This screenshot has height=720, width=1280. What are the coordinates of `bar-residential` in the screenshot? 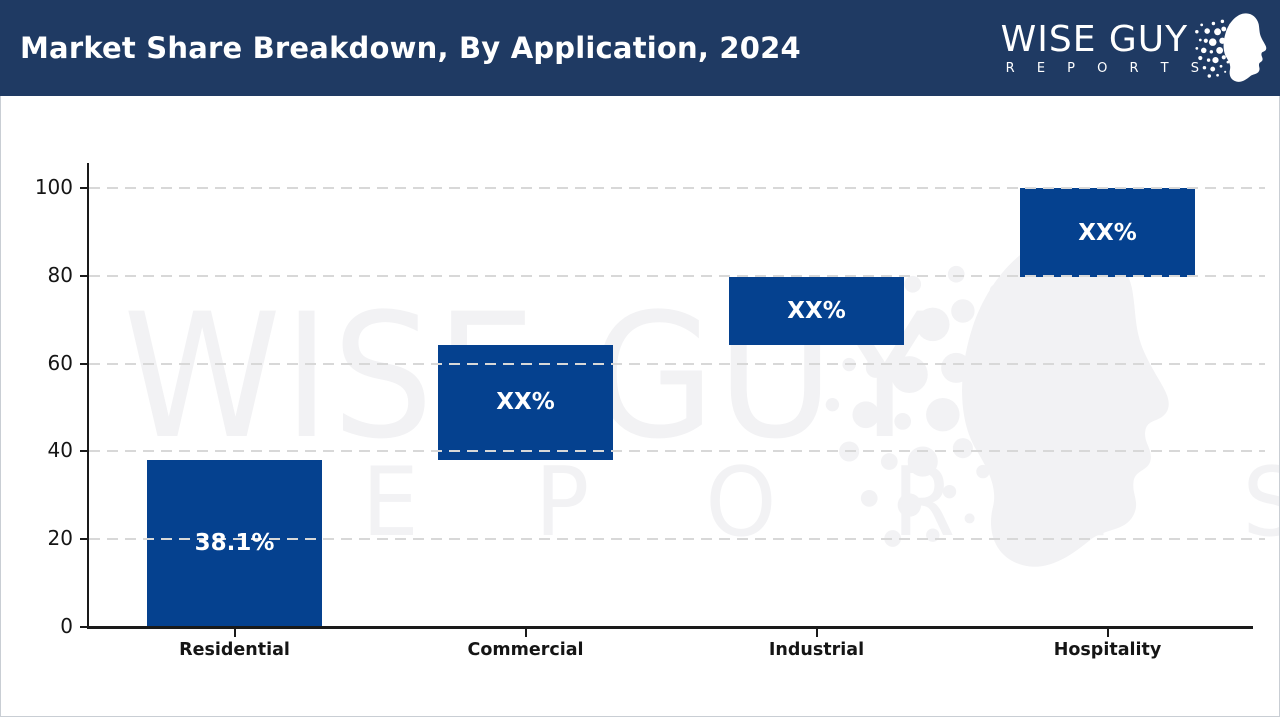 It's located at (234, 543).